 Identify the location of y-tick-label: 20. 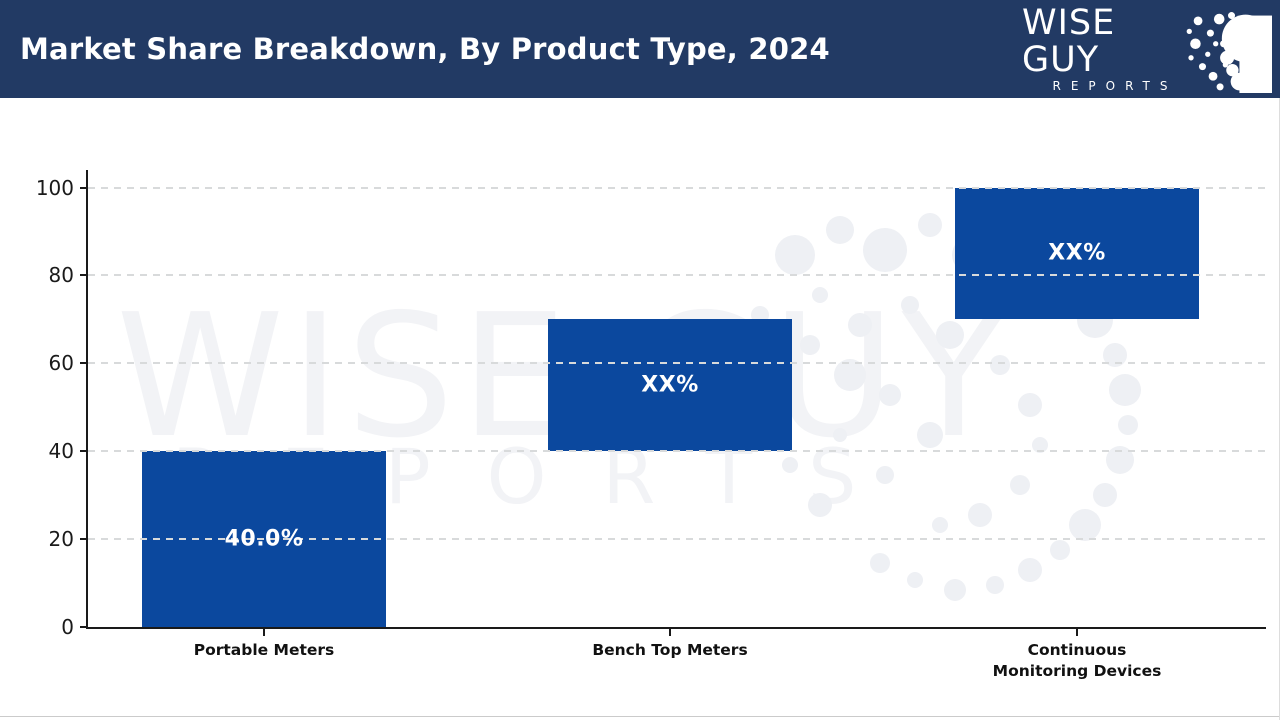
(61, 539).